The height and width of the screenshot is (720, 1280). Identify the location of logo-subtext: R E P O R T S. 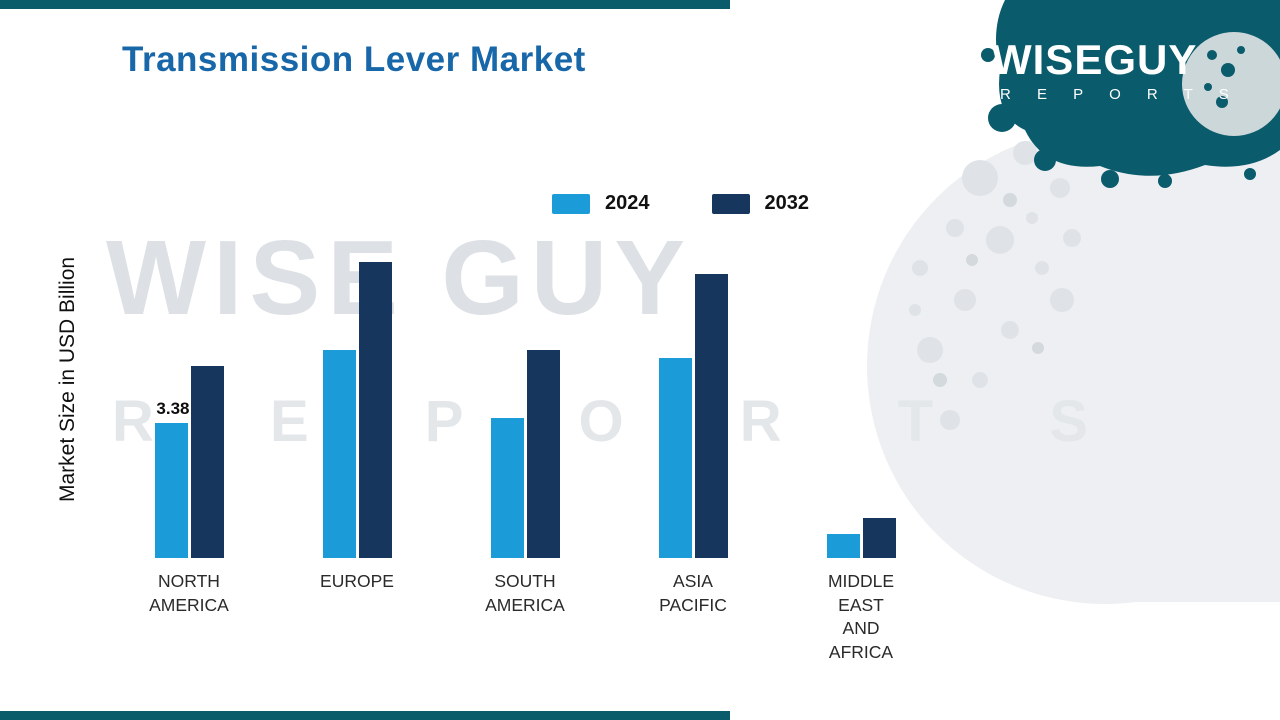
(1120, 94).